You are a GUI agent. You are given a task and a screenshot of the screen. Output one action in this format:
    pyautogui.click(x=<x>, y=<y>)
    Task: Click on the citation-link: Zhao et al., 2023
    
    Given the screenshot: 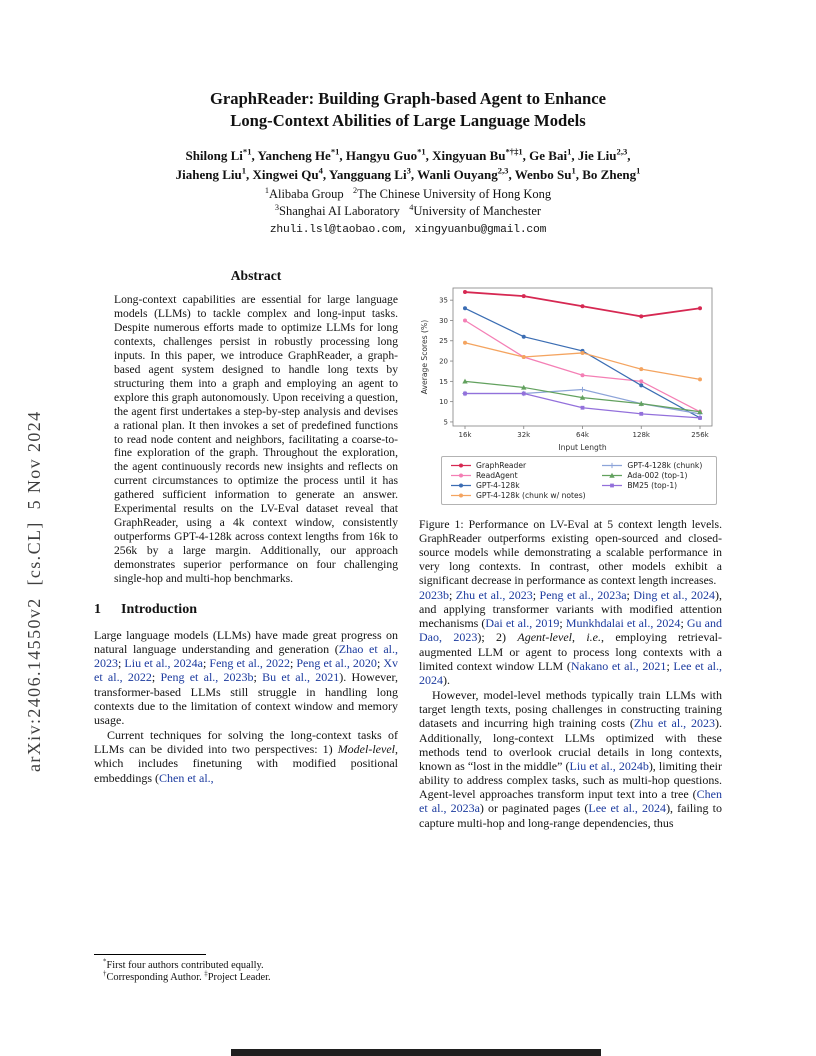 What is the action you would take?
    pyautogui.click(x=246, y=656)
    